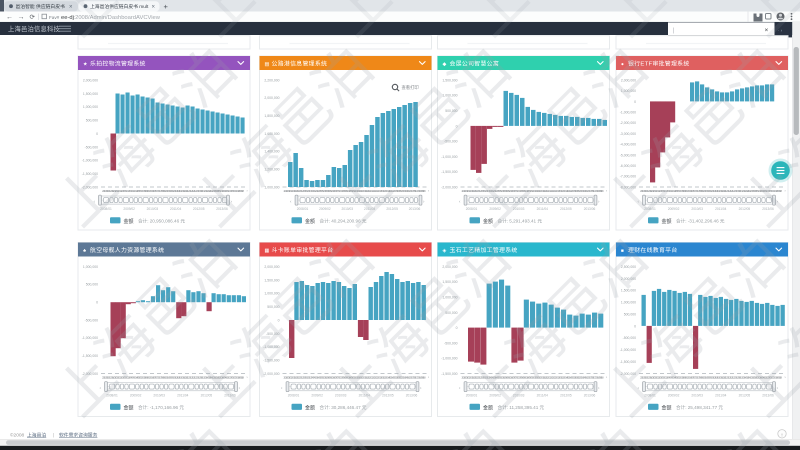 The image size is (800, 450). What do you see at coordinates (271, 170) in the screenshot?
I see `svg-text: 1,200,000` at bounding box center [271, 170].